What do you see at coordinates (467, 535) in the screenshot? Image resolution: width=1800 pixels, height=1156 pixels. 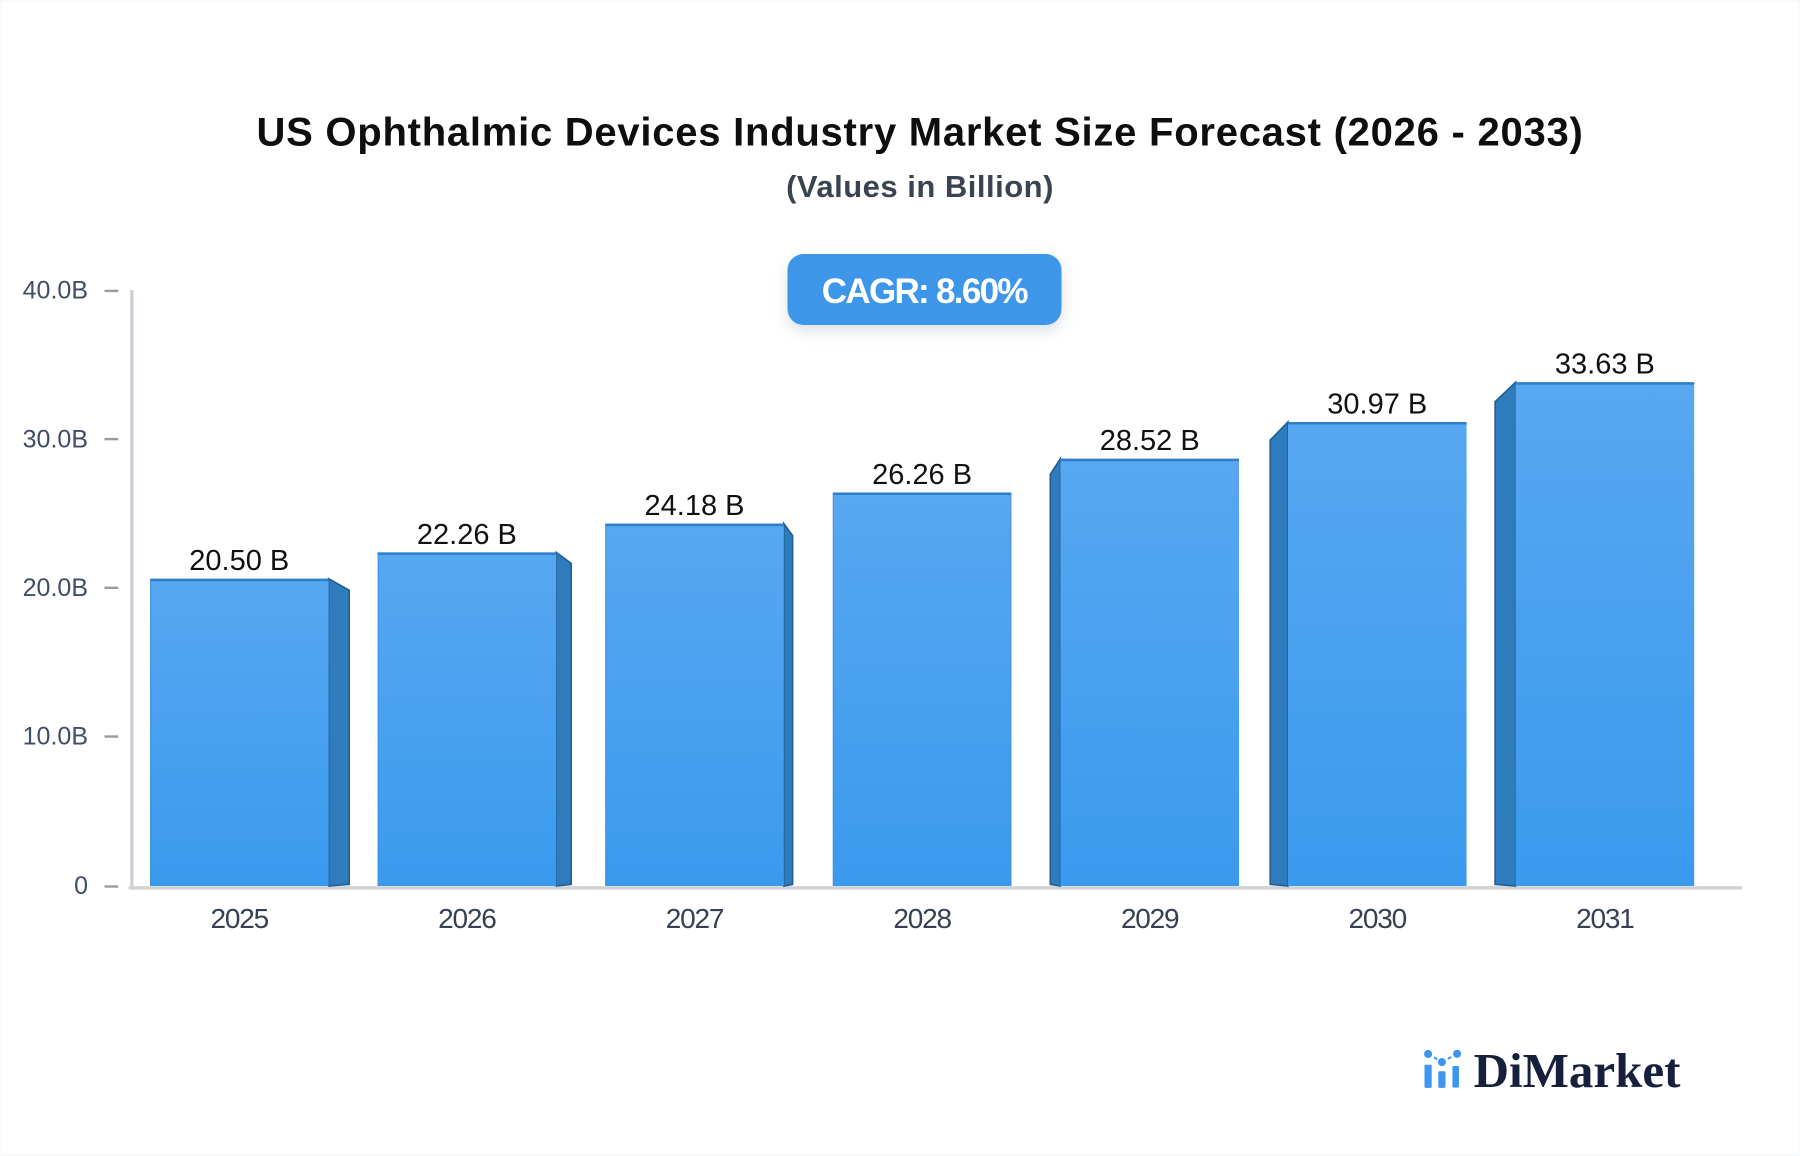 I see `svg-text: 22.26 B` at bounding box center [467, 535].